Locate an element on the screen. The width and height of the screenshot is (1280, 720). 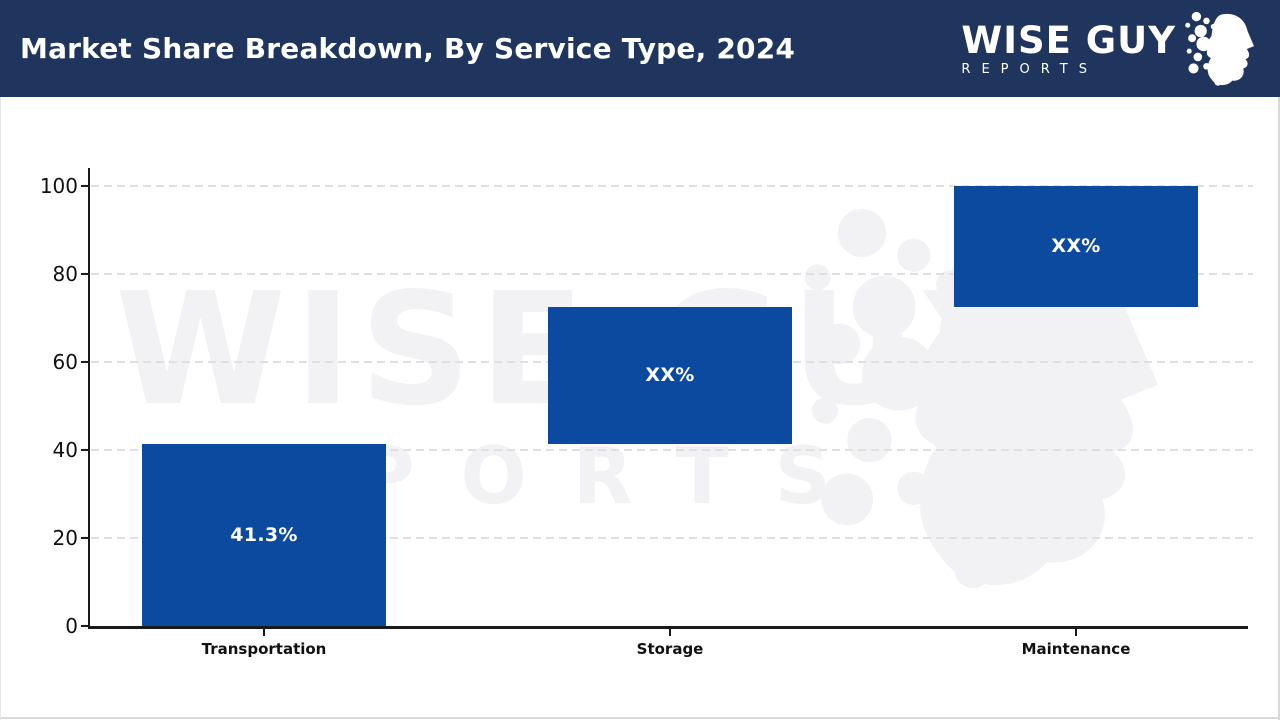
y-tick-label-80: 80 is located at coordinates (65, 274).